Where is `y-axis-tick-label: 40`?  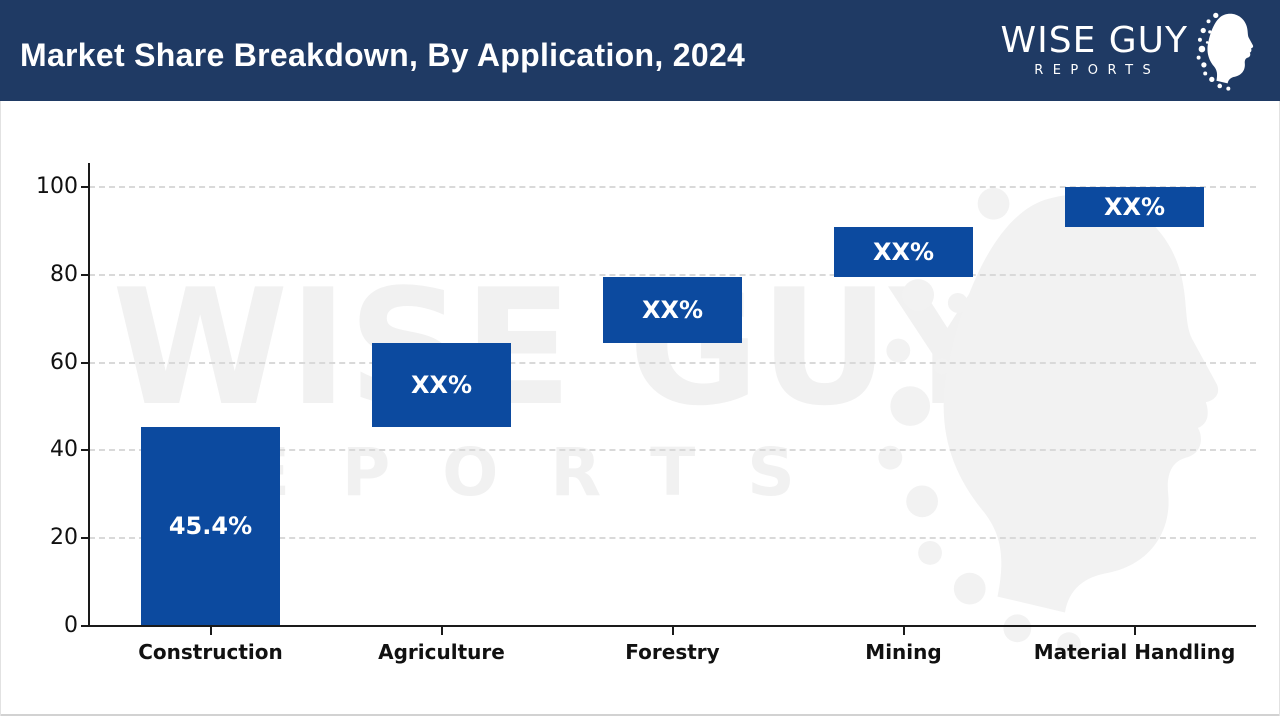
y-axis-tick-label: 40 is located at coordinates (64, 450).